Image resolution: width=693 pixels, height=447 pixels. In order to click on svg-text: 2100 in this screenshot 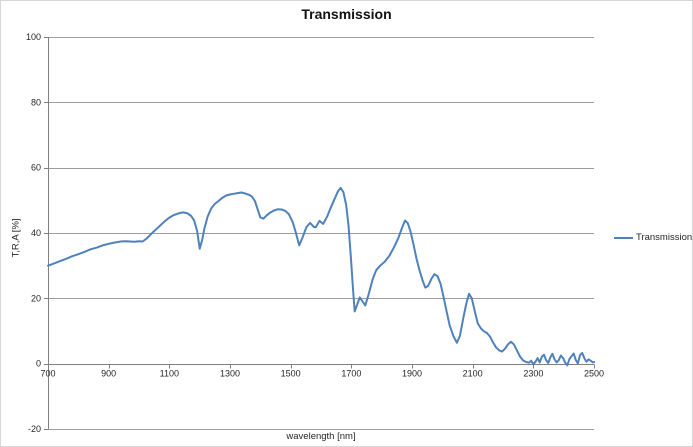, I will do `click(473, 374)`.